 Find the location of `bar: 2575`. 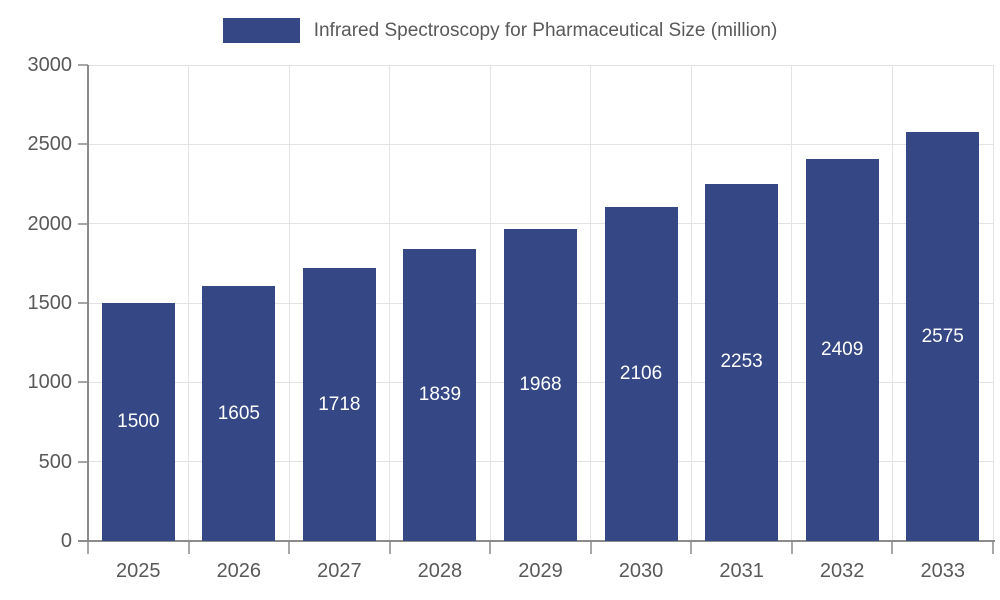

bar: 2575 is located at coordinates (943, 336).